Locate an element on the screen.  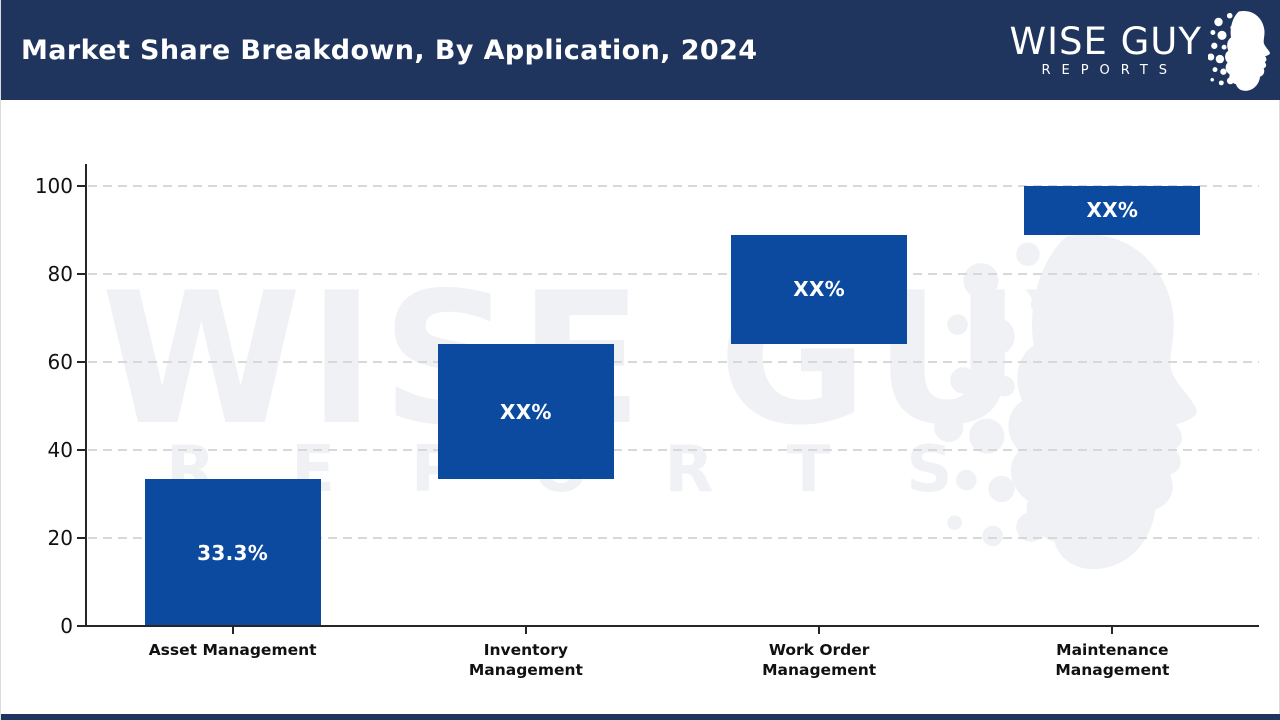
y-tick-label-100: 100 is located at coordinates (53, 186).